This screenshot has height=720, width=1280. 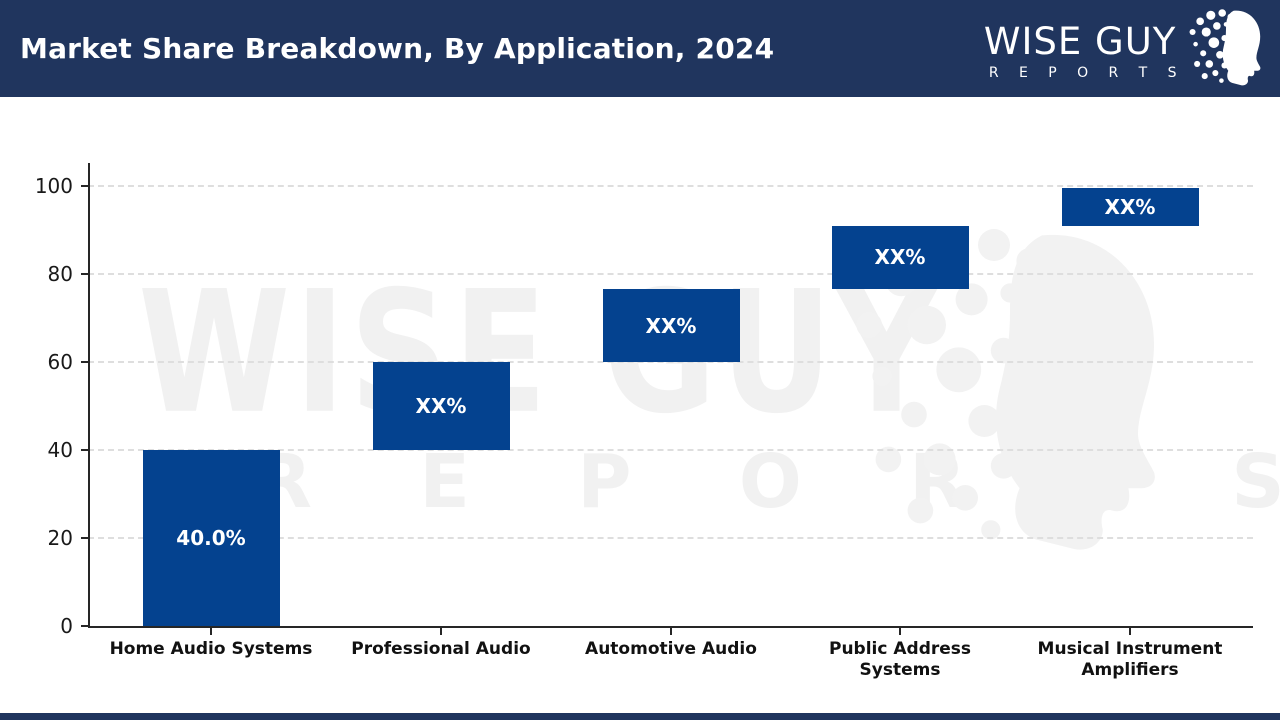 I want to click on y-axis-line, so click(x=89, y=395).